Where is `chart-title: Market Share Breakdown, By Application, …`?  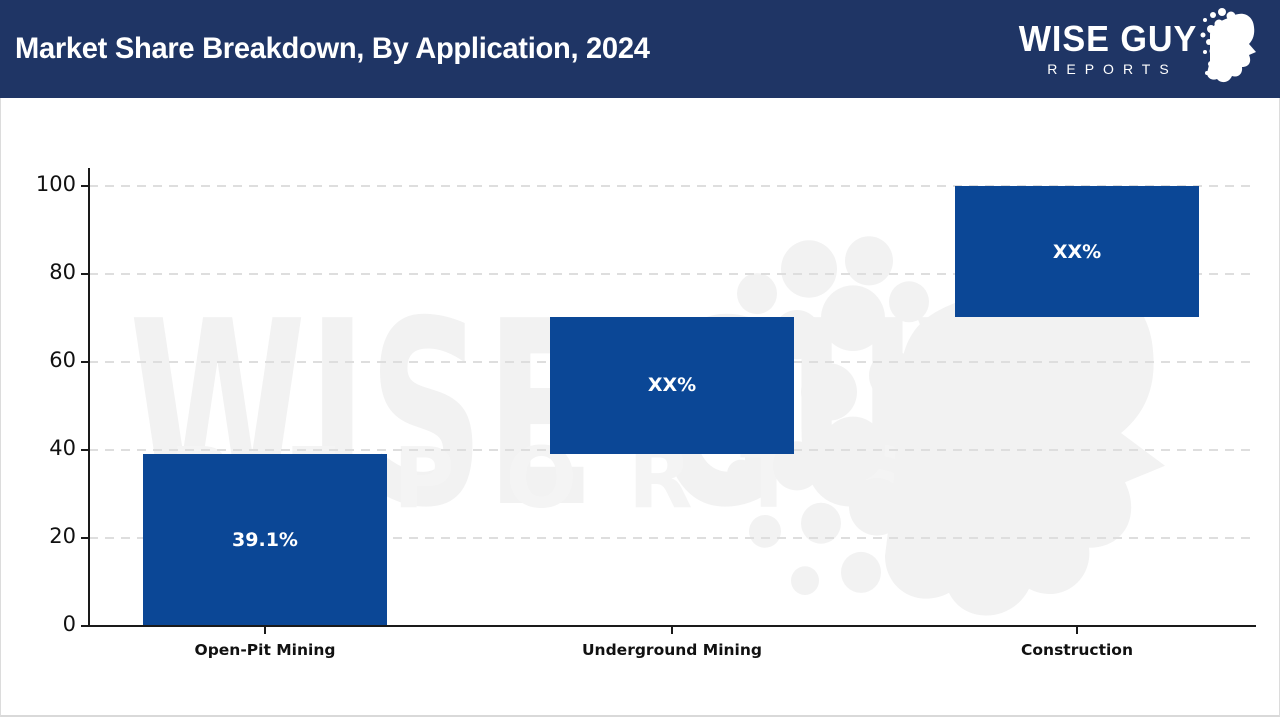
chart-title: Market Share Breakdown, By Application, … is located at coordinates (332, 48).